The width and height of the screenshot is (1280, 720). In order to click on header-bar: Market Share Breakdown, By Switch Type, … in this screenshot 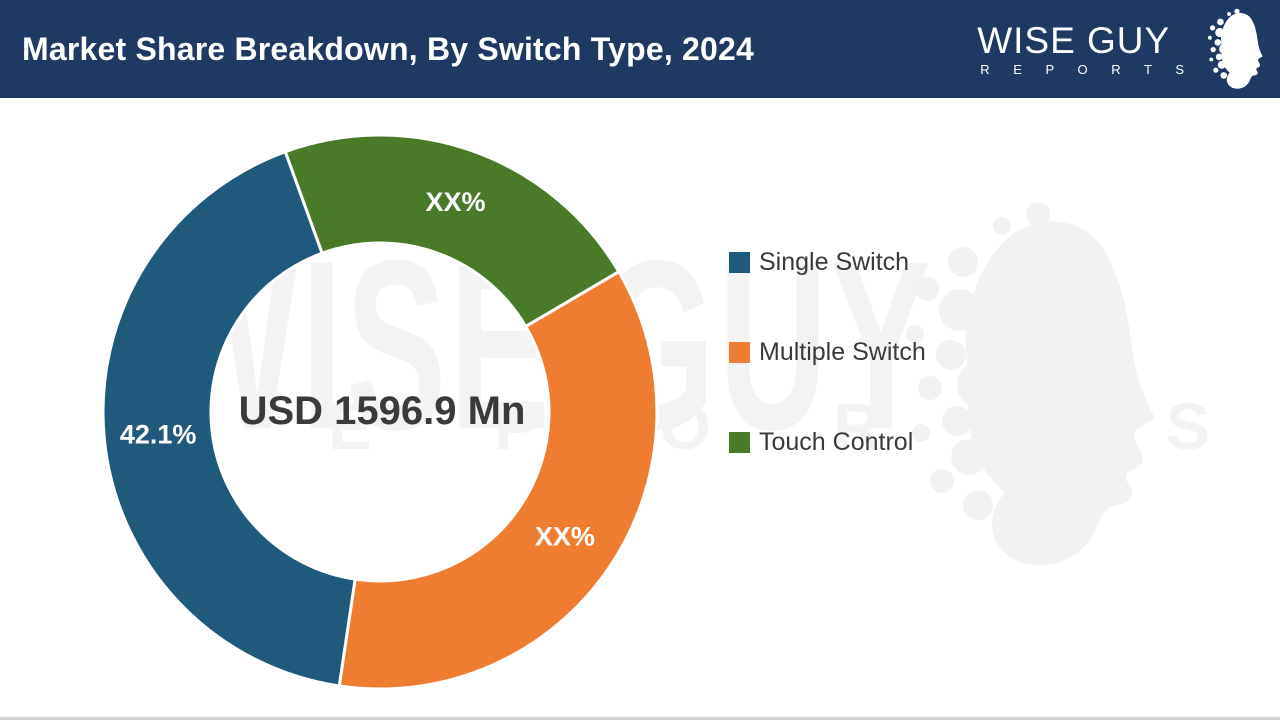, I will do `click(640, 49)`.